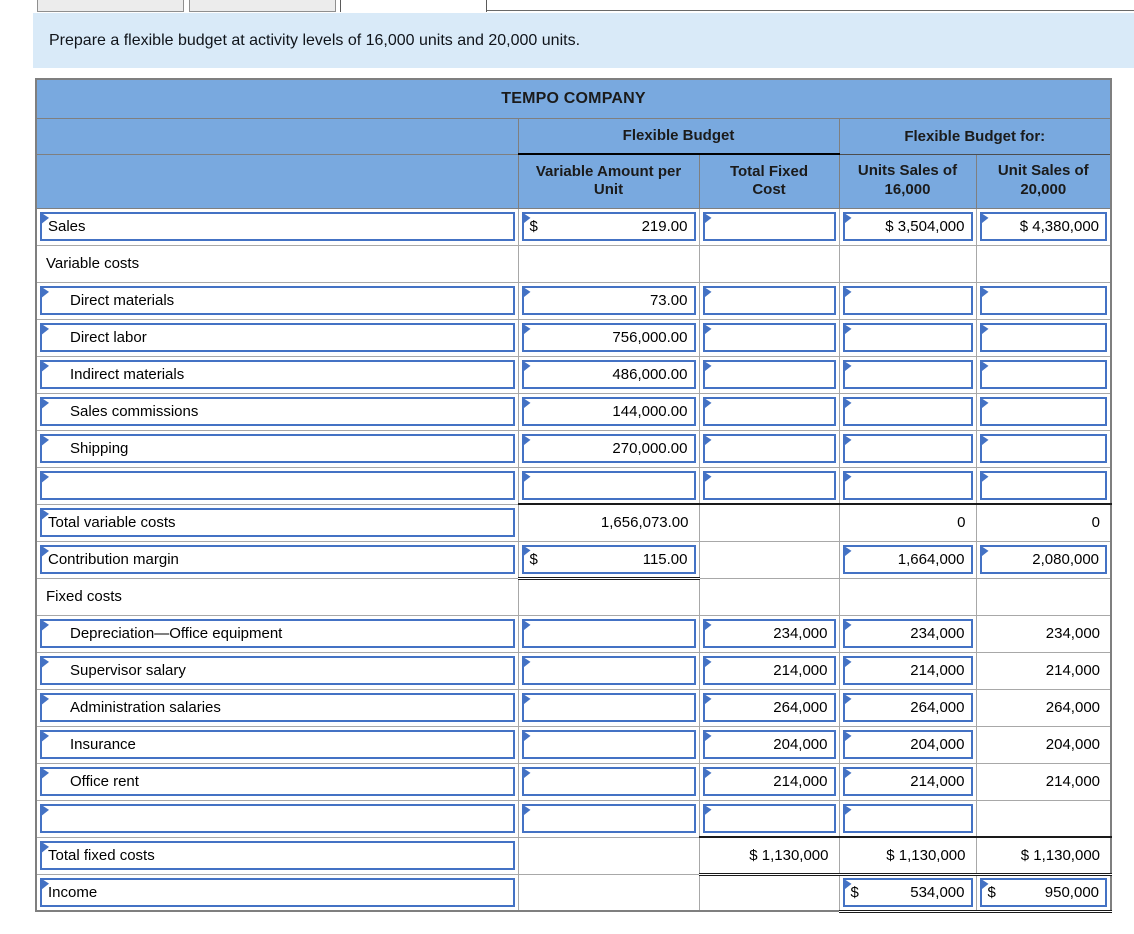  Describe the element at coordinates (277, 411) in the screenshot. I see `row-label-input: Sales commissions` at that location.